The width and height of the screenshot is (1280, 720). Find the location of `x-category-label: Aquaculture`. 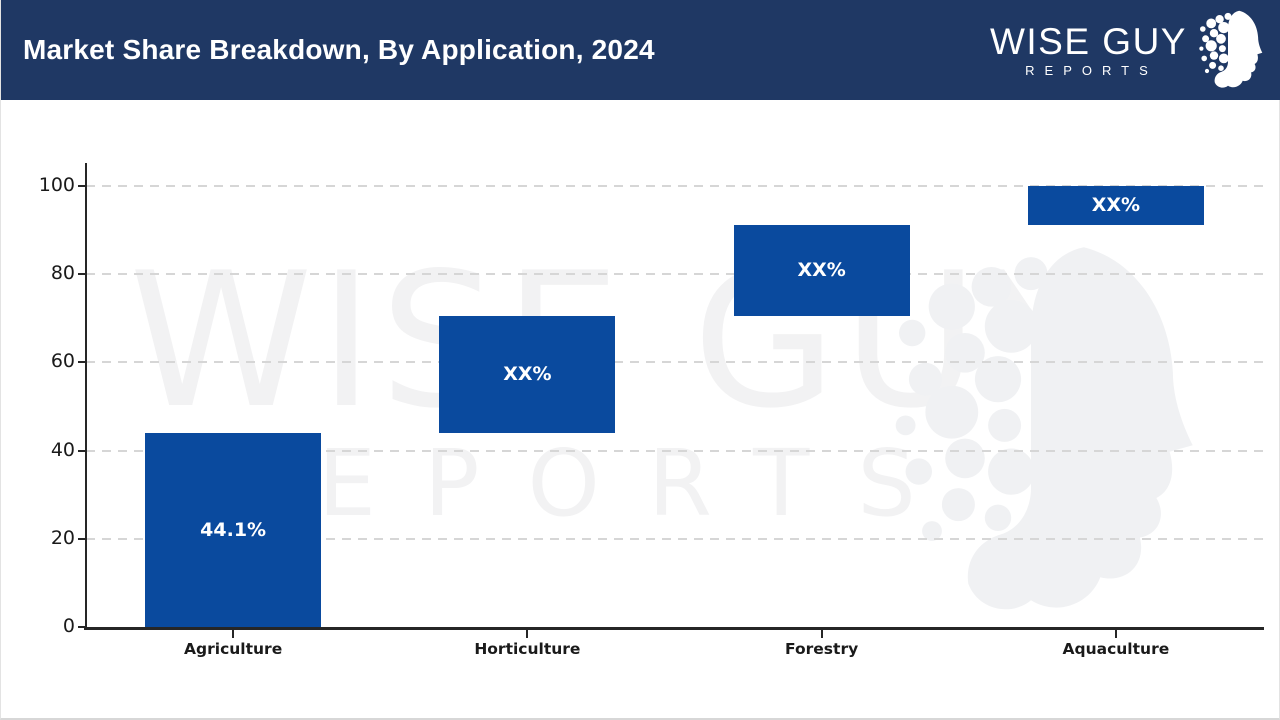

x-category-label: Aquaculture is located at coordinates (1116, 649).